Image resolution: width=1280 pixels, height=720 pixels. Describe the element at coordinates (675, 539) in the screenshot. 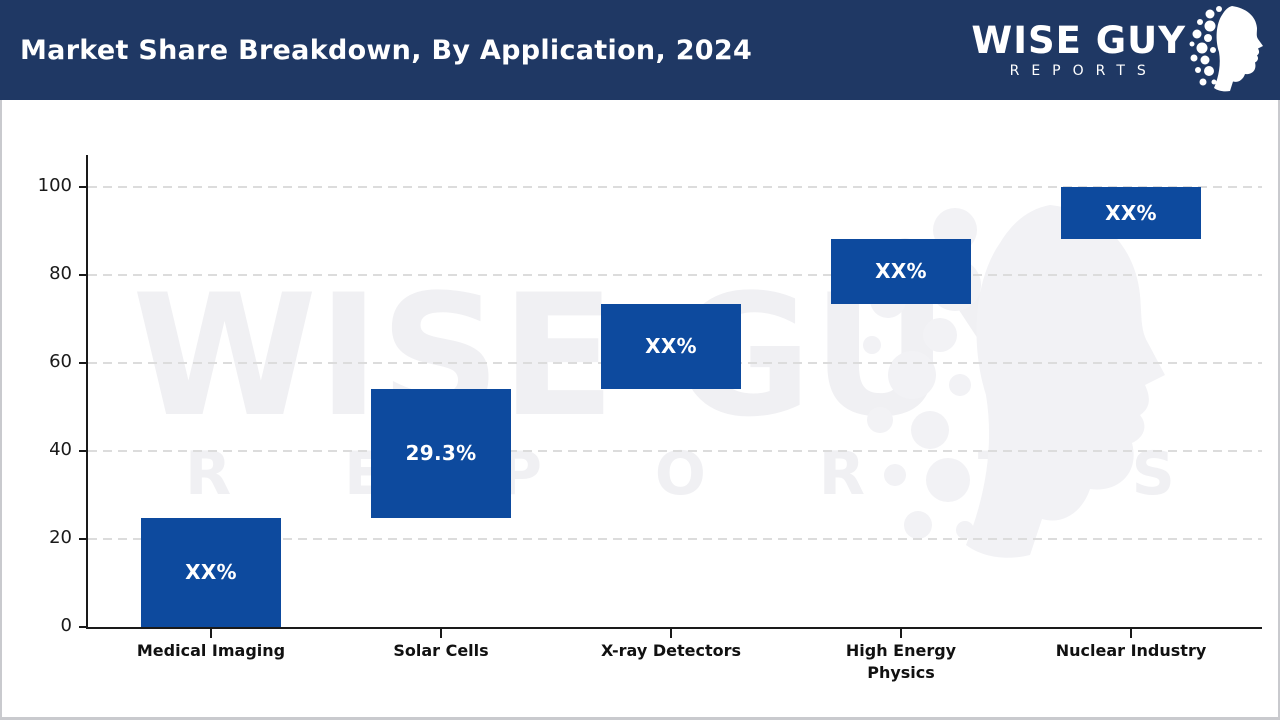

I see `gridline-y20` at that location.